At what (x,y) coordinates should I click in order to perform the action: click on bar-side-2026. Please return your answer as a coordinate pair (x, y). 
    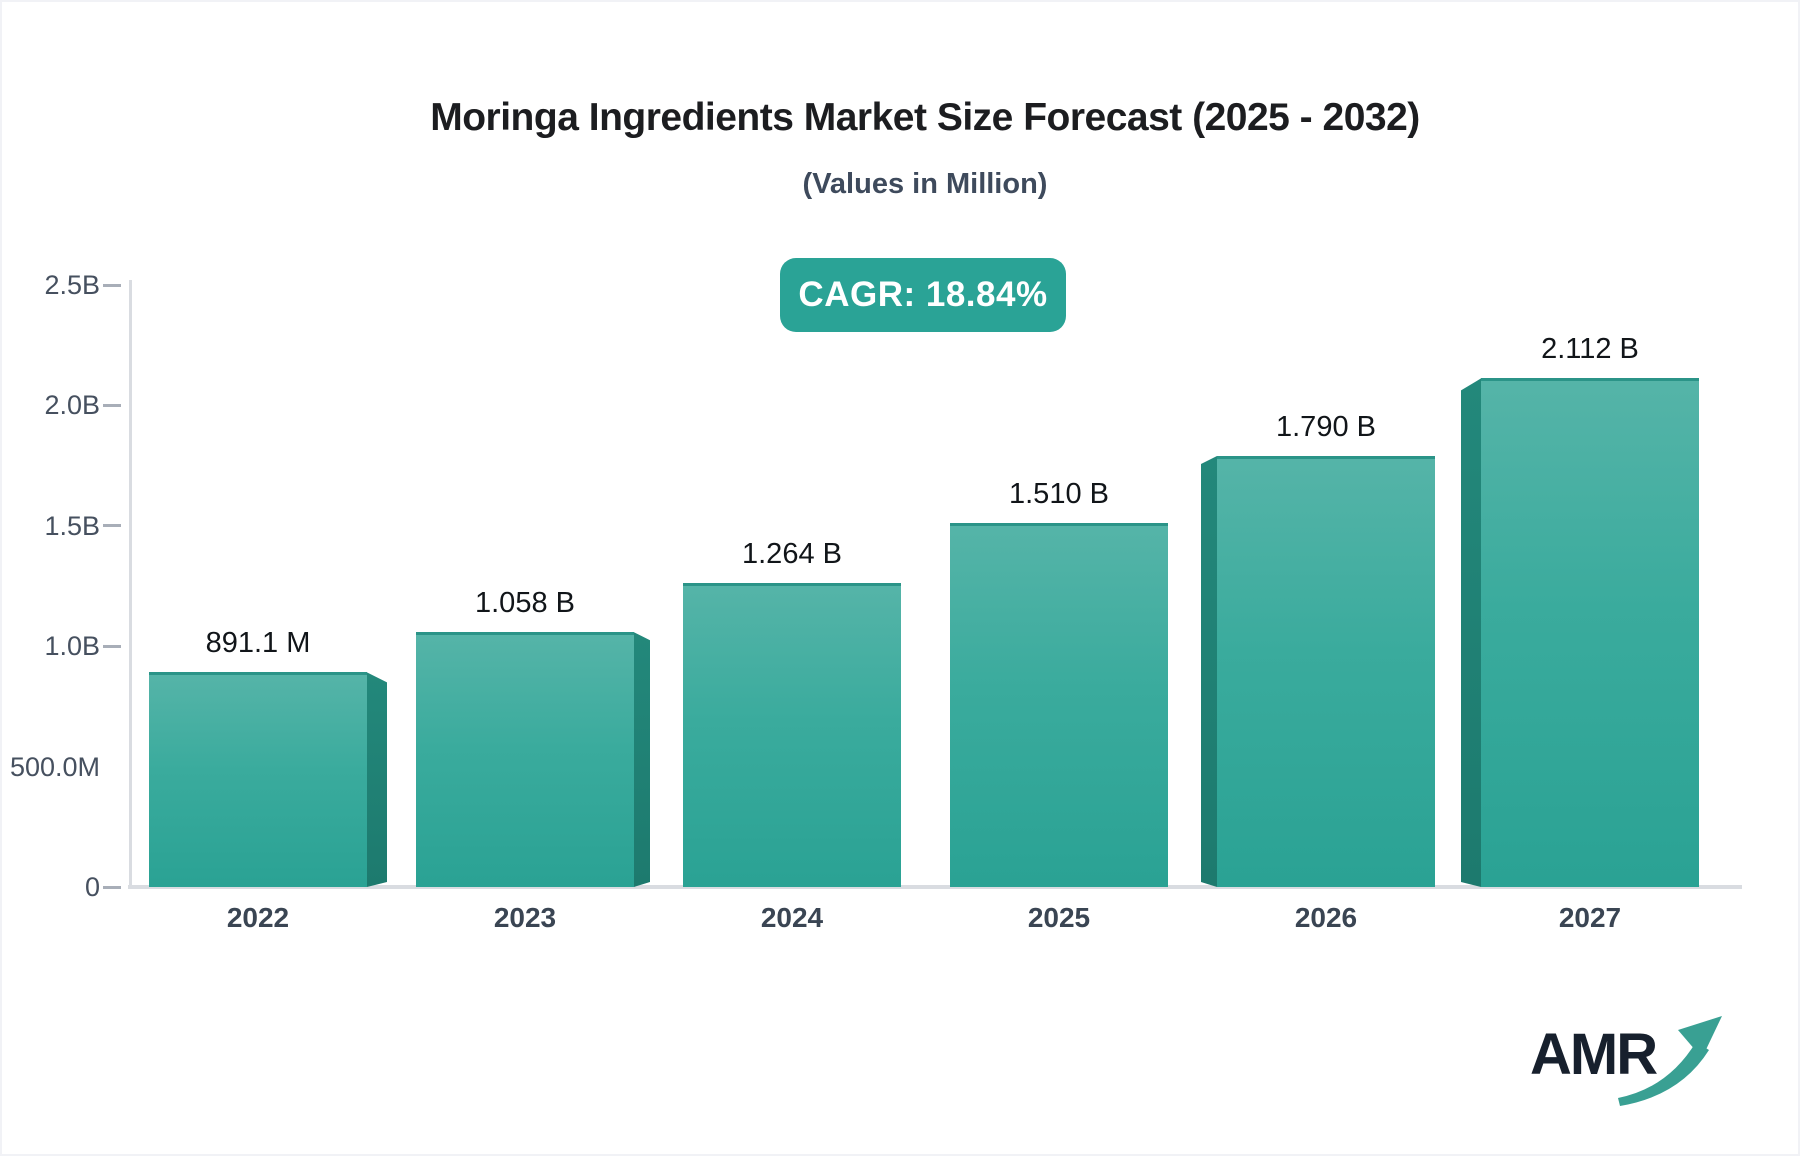
    Looking at the image, I should click on (1209, 671).